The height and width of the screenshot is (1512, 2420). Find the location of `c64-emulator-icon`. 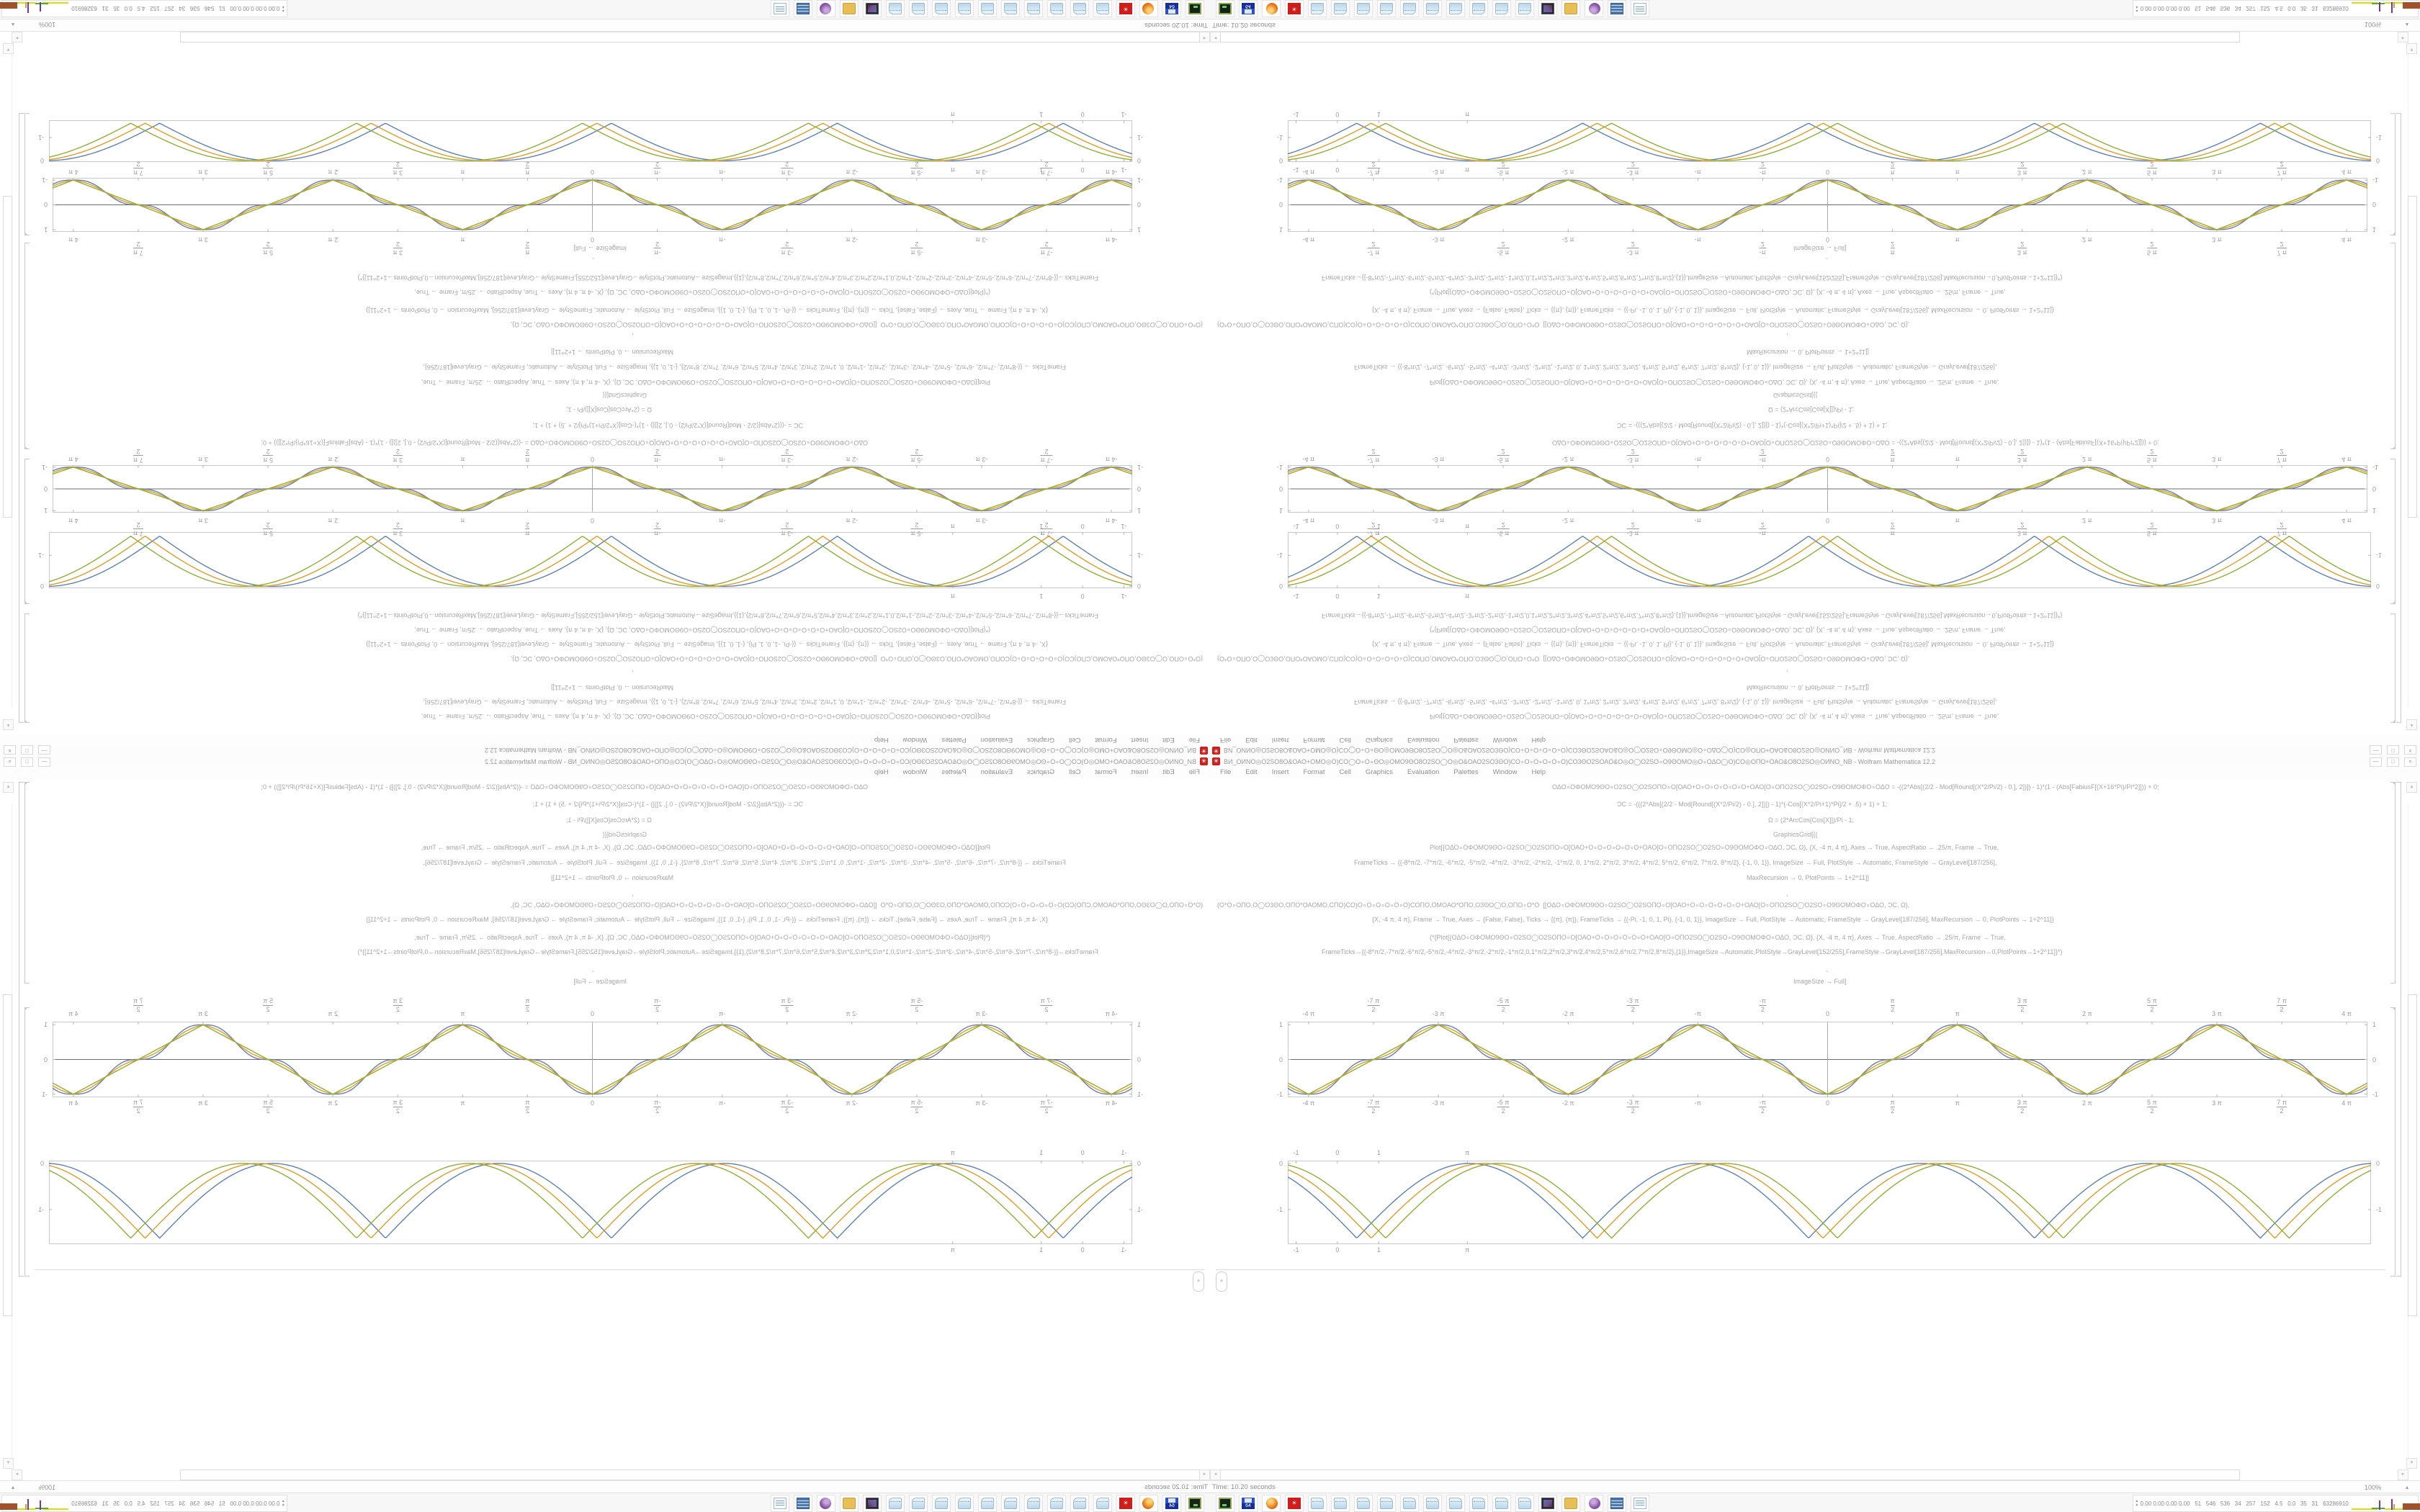

c64-emulator-icon is located at coordinates (1225, 8).